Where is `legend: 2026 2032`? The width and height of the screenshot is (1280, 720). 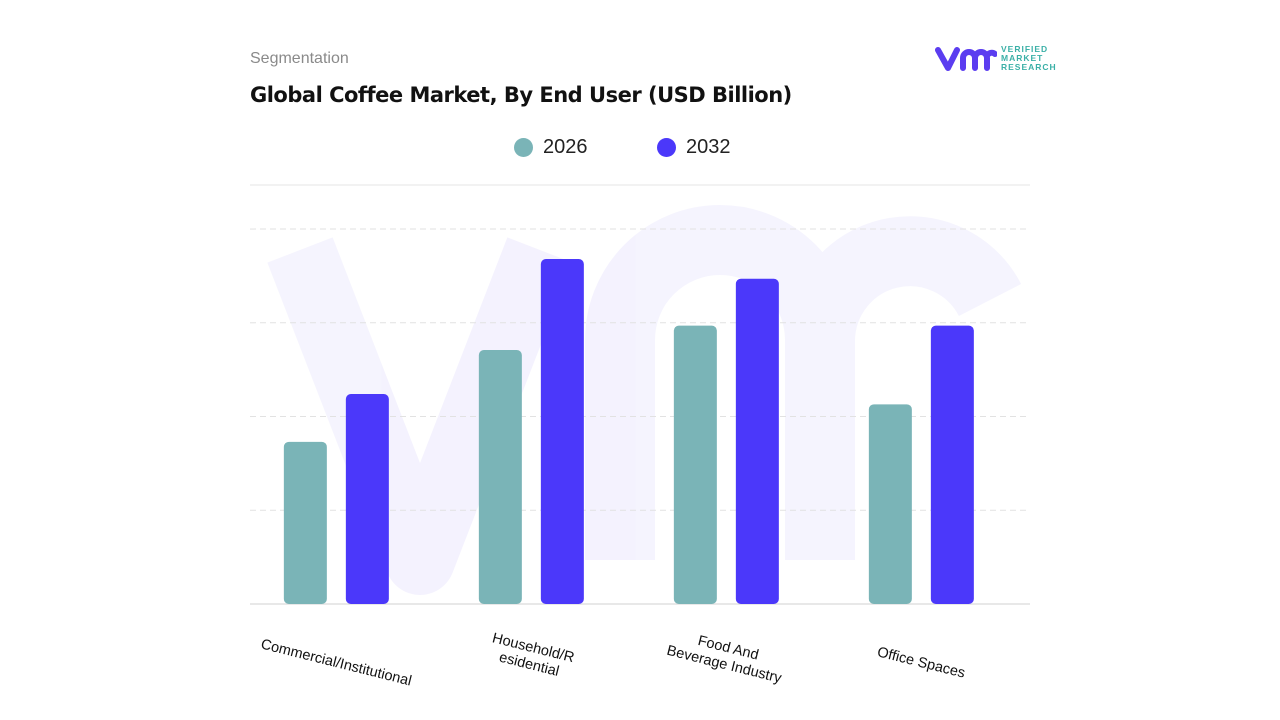
legend: 2026 2032 is located at coordinates (640, 148).